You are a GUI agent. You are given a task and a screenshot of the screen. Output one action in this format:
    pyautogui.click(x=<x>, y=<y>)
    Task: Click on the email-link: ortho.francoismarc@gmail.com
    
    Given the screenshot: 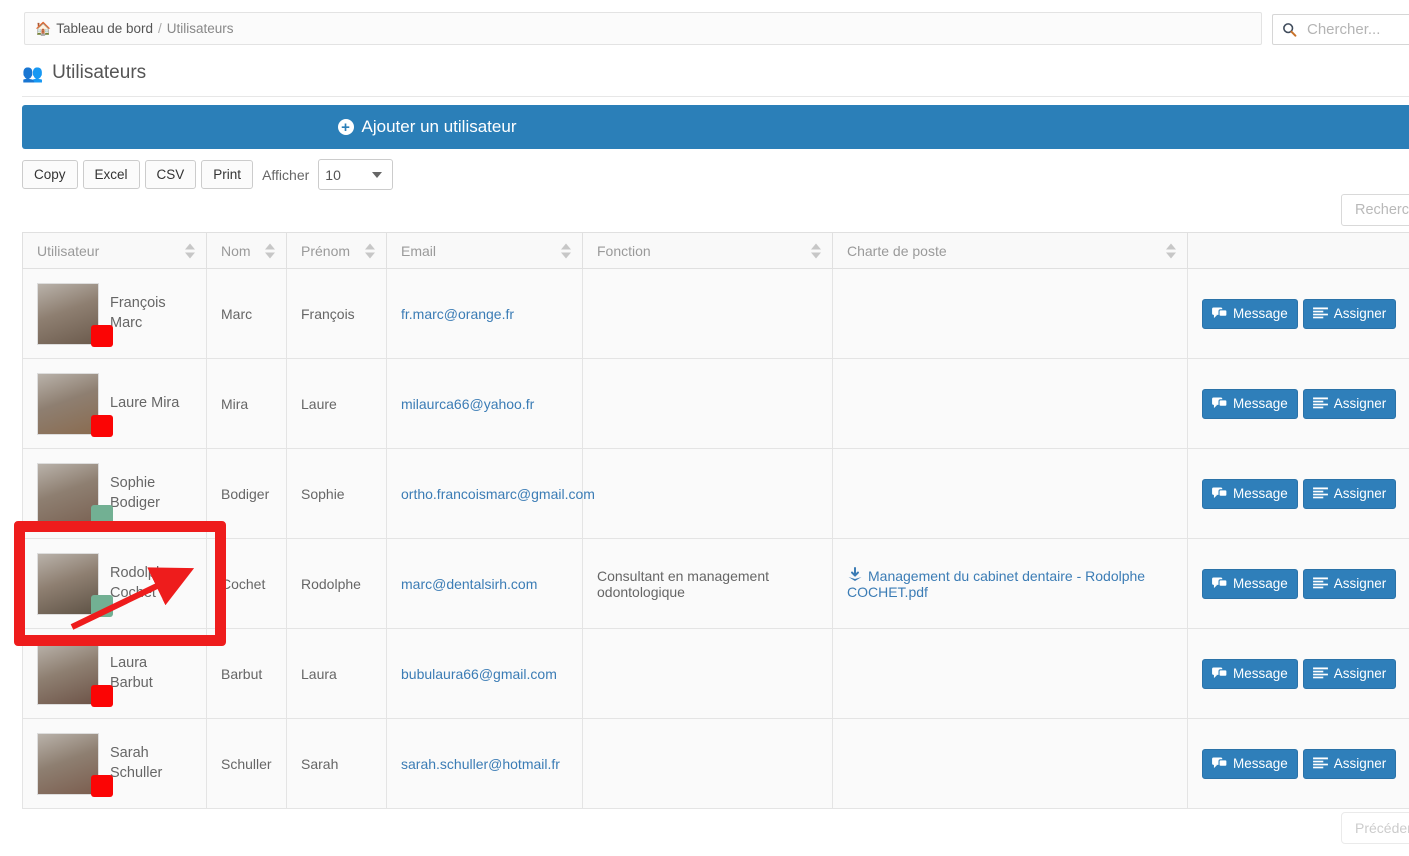 What is the action you would take?
    pyautogui.click(x=498, y=493)
    